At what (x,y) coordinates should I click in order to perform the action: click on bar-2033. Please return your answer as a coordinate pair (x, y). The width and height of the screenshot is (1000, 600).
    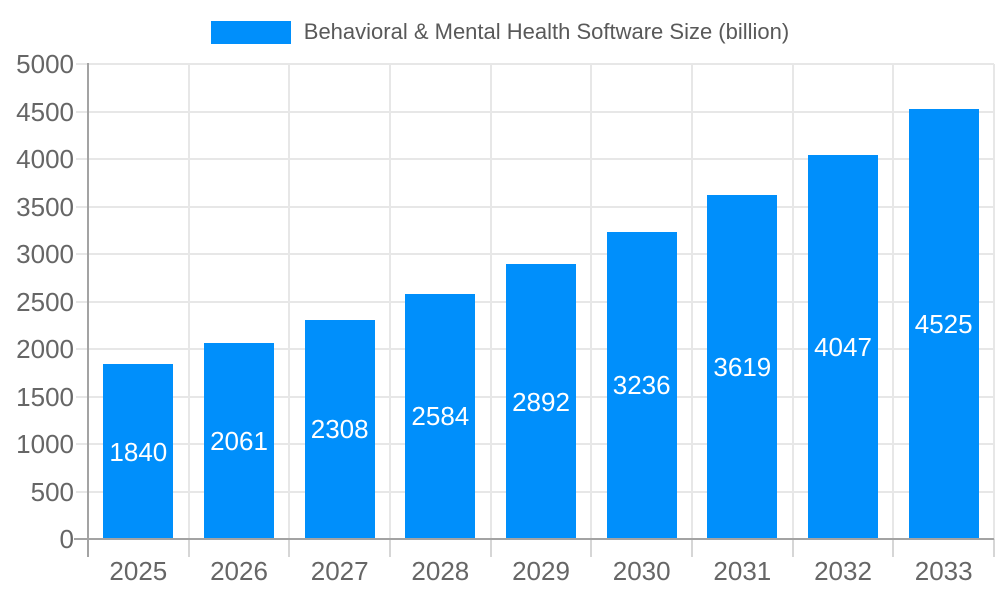
    Looking at the image, I should click on (943, 324).